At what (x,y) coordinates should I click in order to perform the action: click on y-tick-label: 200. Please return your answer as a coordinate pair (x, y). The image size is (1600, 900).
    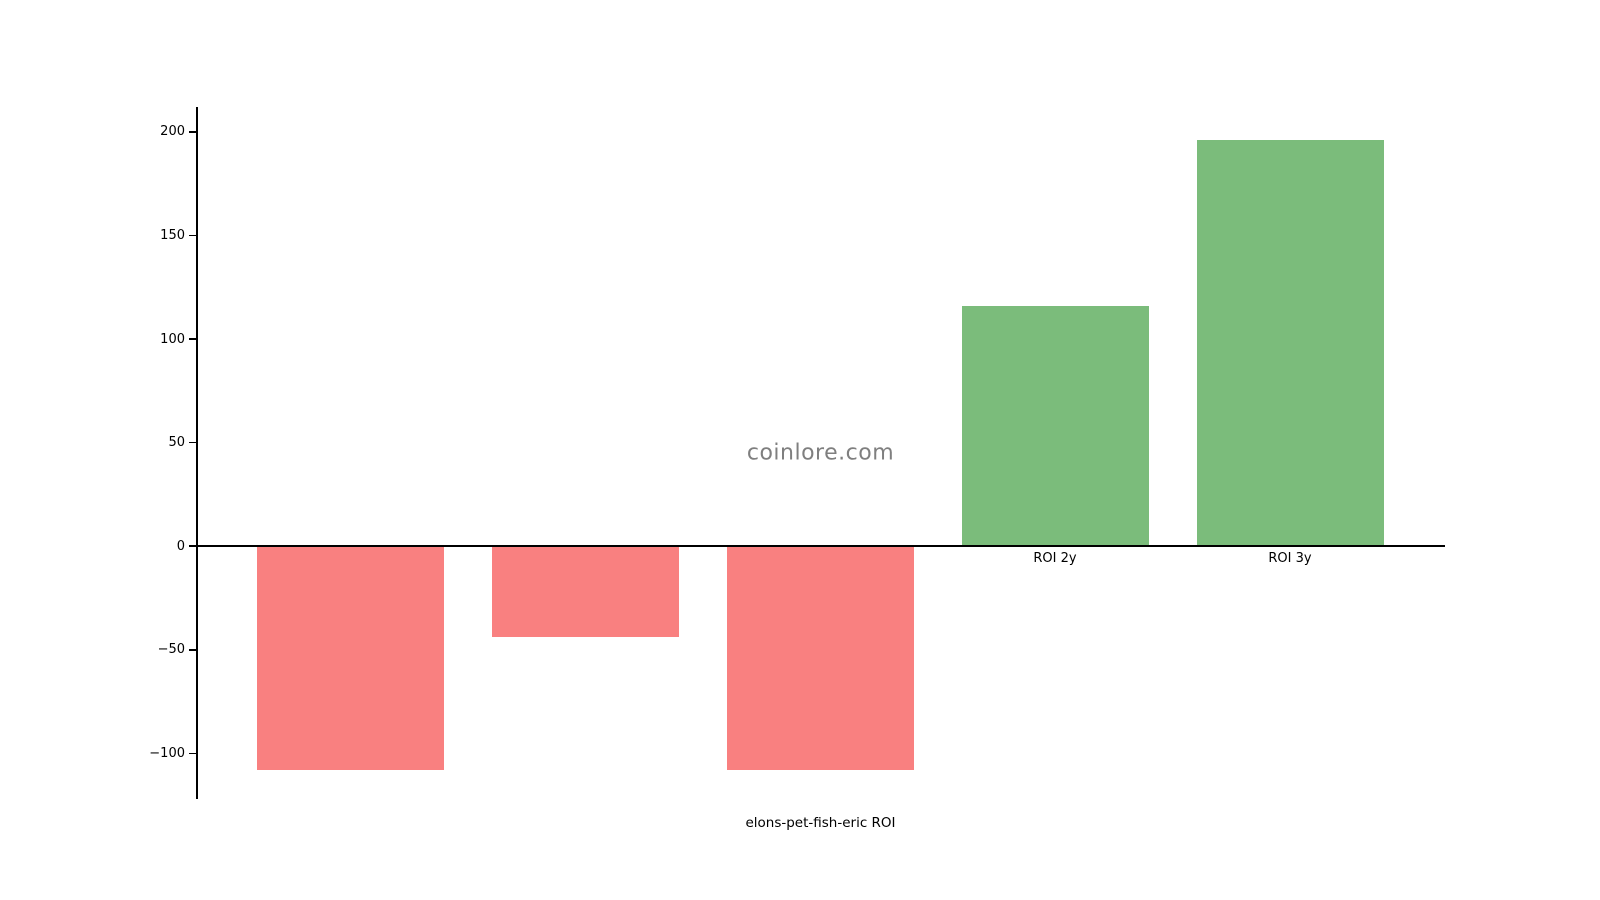
    Looking at the image, I should click on (172, 132).